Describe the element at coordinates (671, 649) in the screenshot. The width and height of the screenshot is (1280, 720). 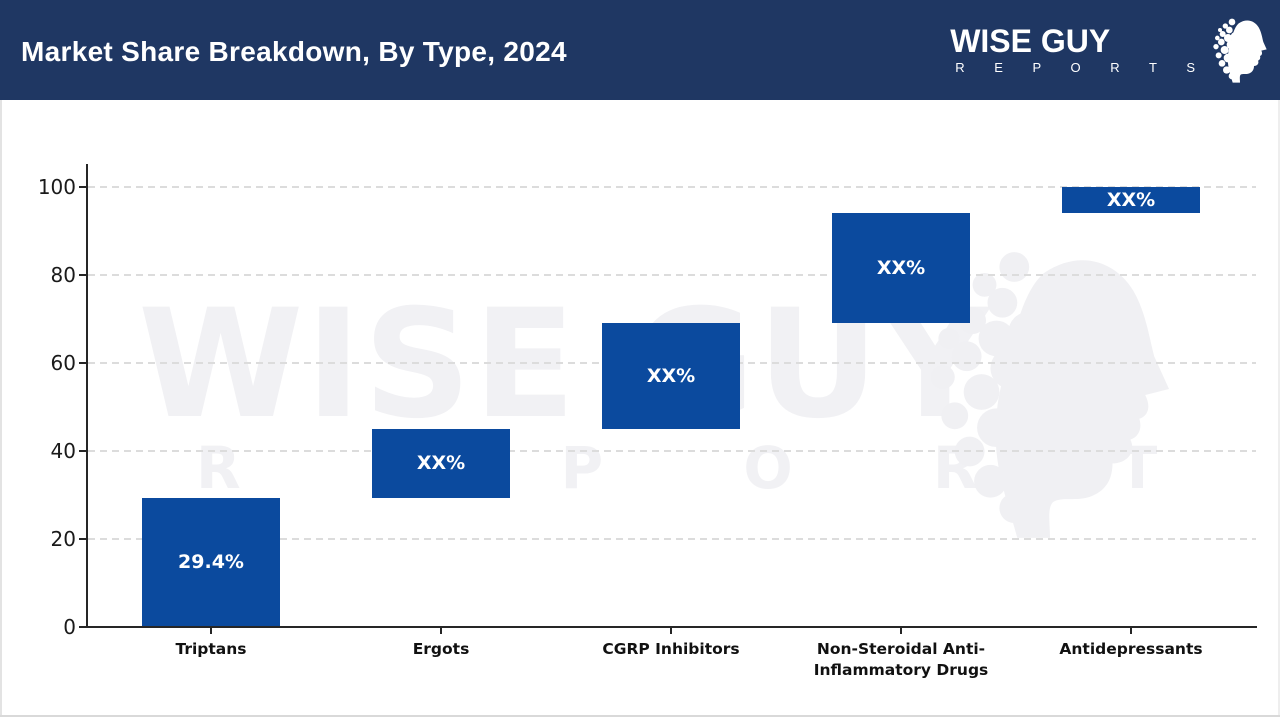
I see `category-label: CGRP Inhibitors` at that location.